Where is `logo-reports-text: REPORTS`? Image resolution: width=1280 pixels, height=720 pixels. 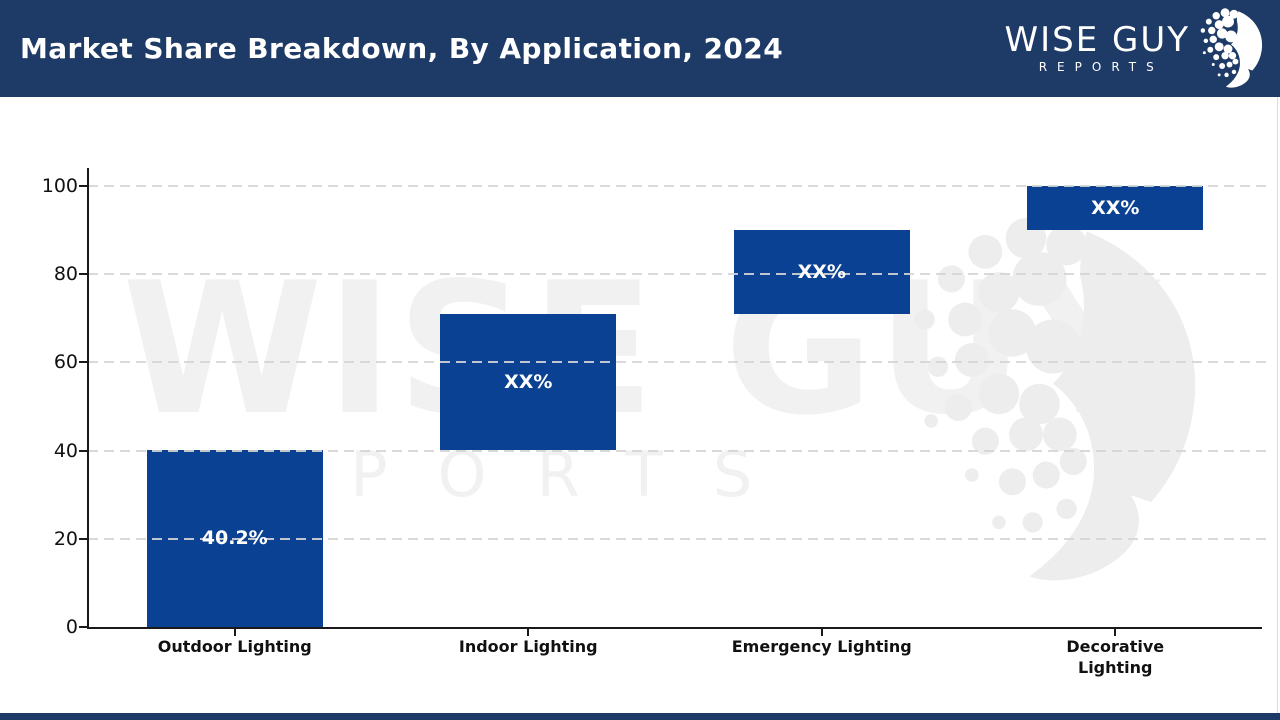
logo-reports-text: REPORTS is located at coordinates (1101, 67).